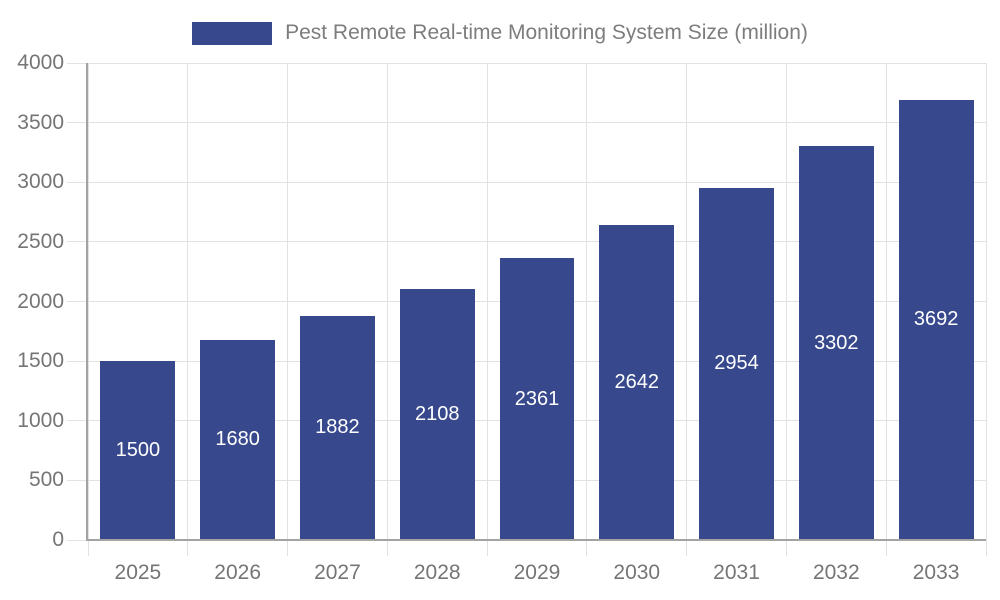  I want to click on bar: 3692, so click(936, 319).